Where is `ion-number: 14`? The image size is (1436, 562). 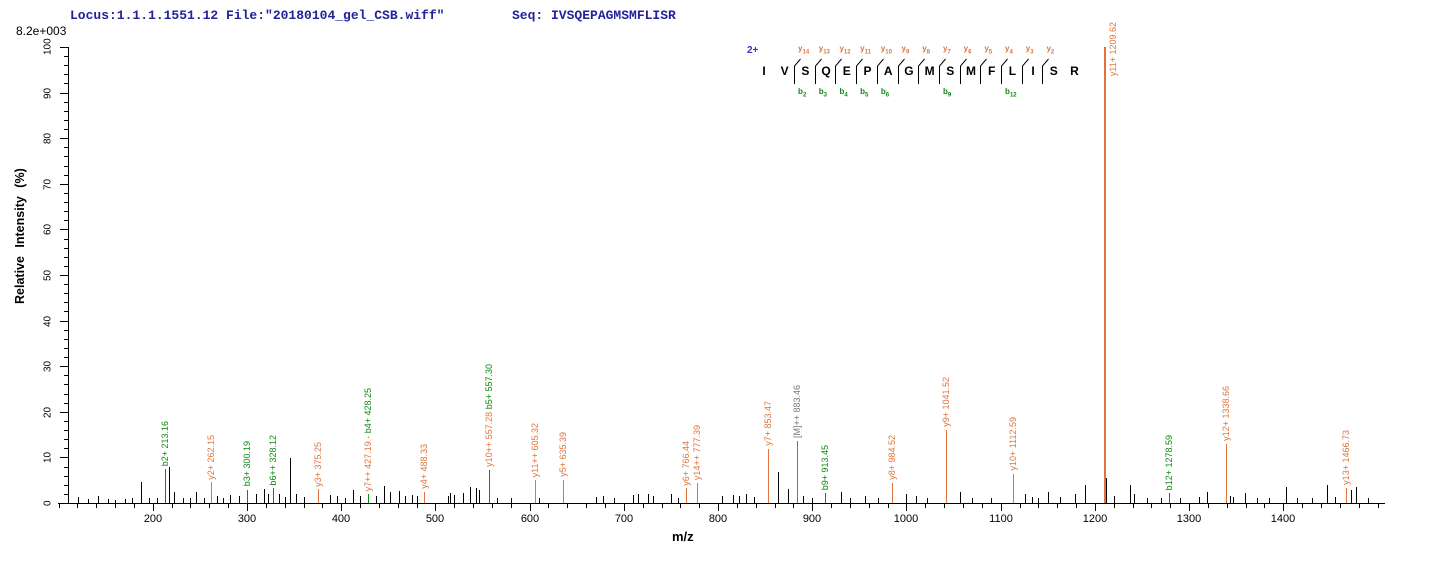 ion-number: 14 is located at coordinates (806, 52).